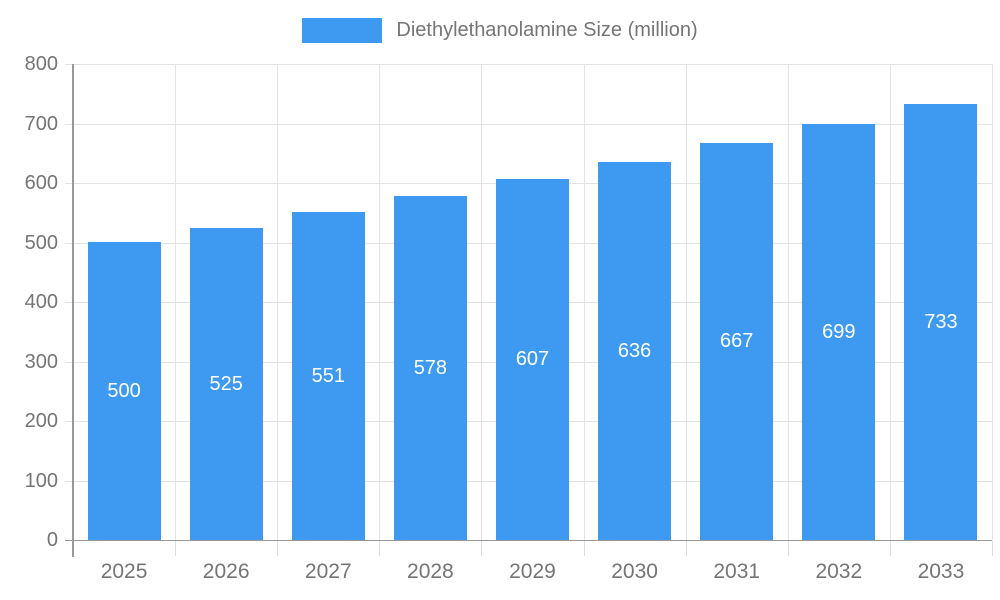 Image resolution: width=1000 pixels, height=600 pixels. What do you see at coordinates (430, 571) in the screenshot?
I see `x-axis-category-label: 2028` at bounding box center [430, 571].